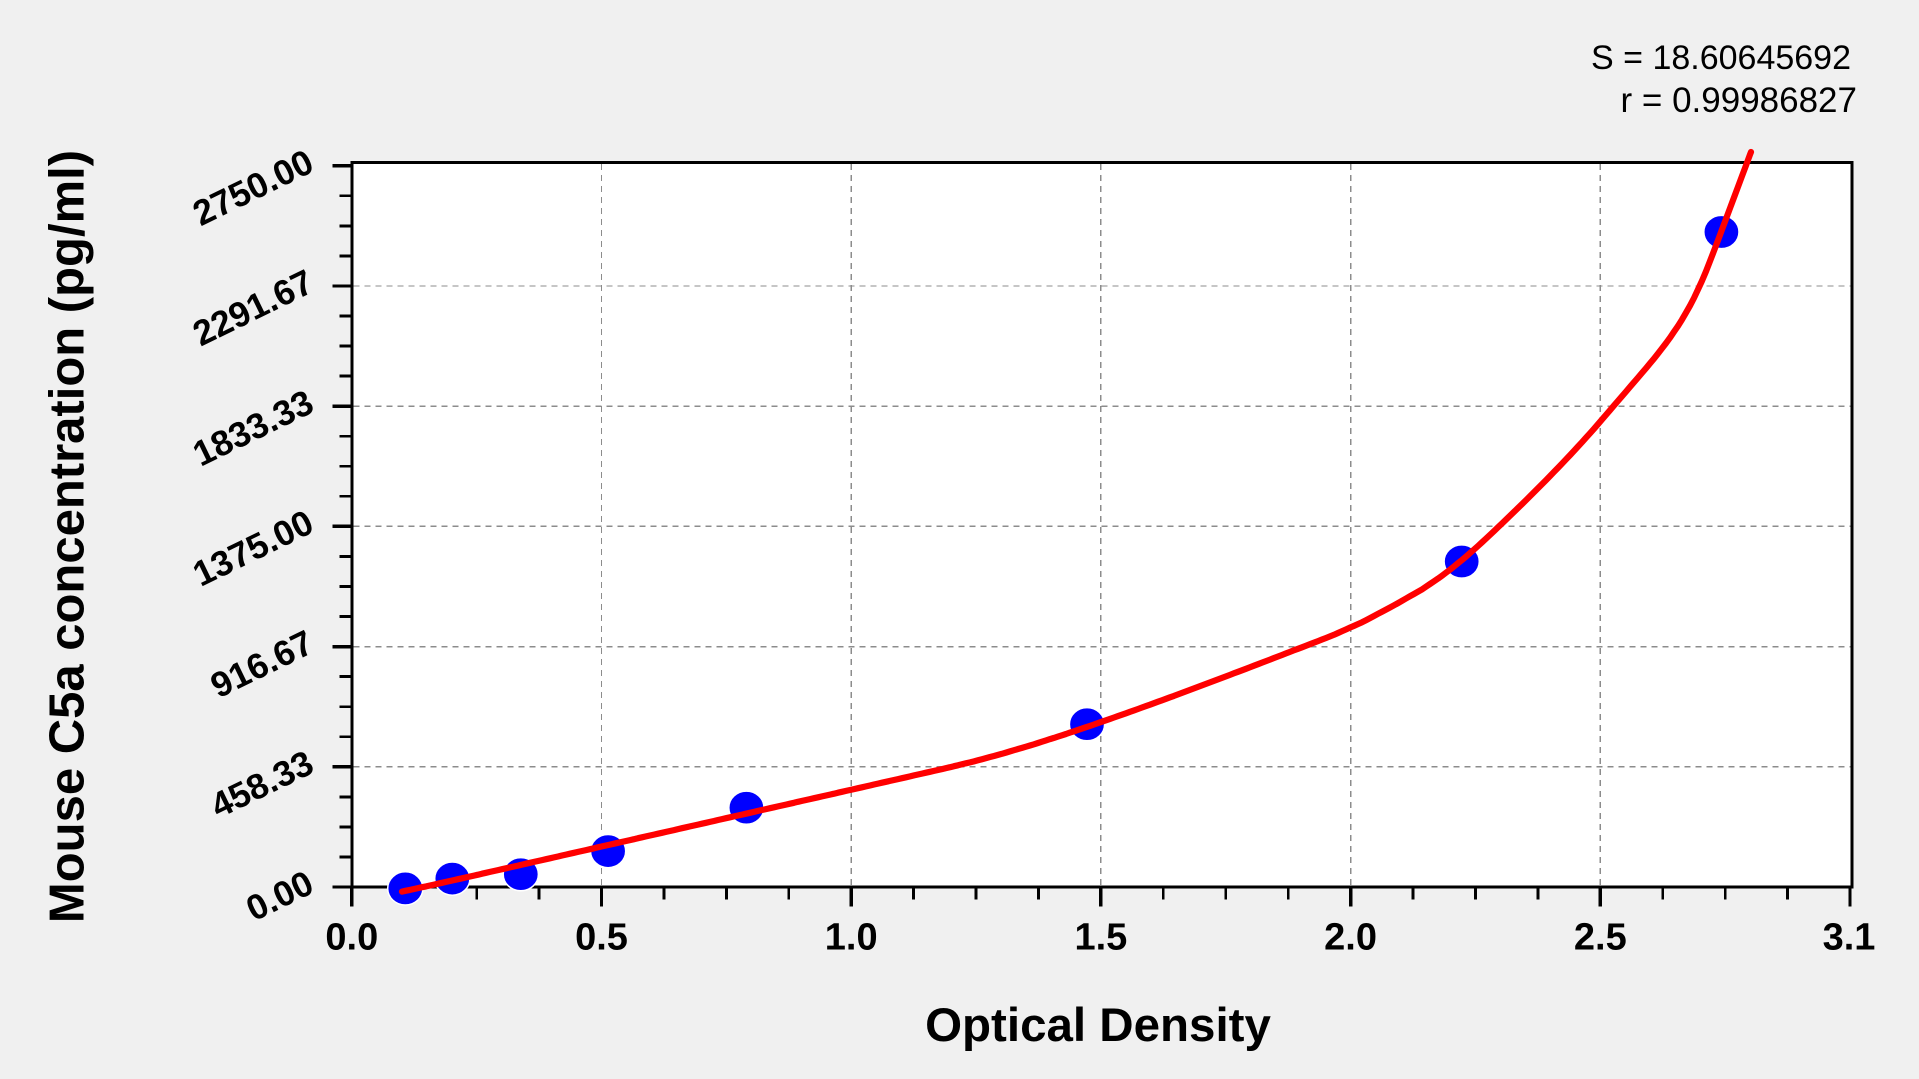 The height and width of the screenshot is (1079, 1919). What do you see at coordinates (1098, 1025) in the screenshot?
I see `svg-text: Optical Density` at bounding box center [1098, 1025].